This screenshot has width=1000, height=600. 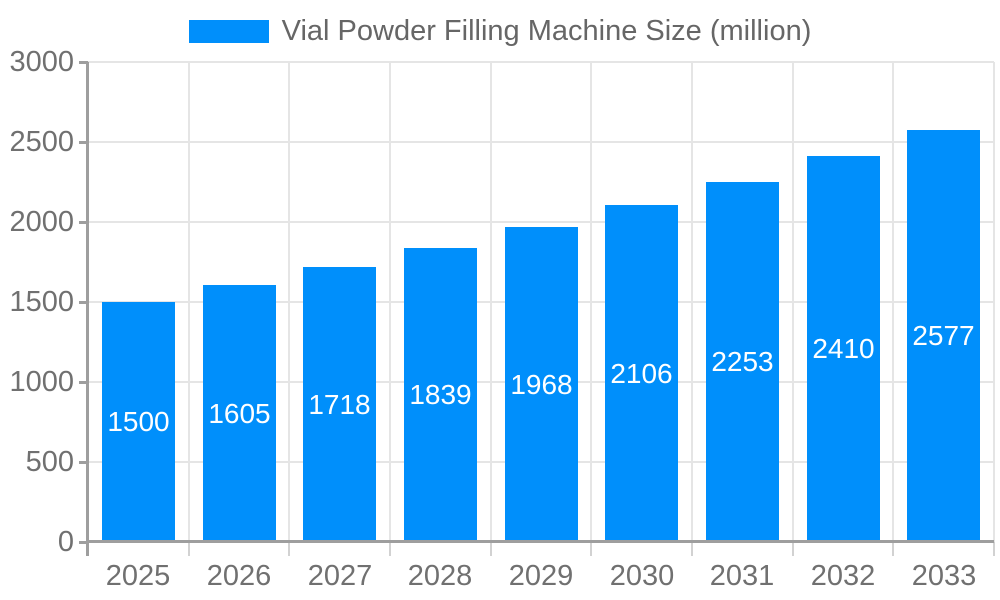 What do you see at coordinates (41, 222) in the screenshot?
I see `y-axis-tick-label: 2000` at bounding box center [41, 222].